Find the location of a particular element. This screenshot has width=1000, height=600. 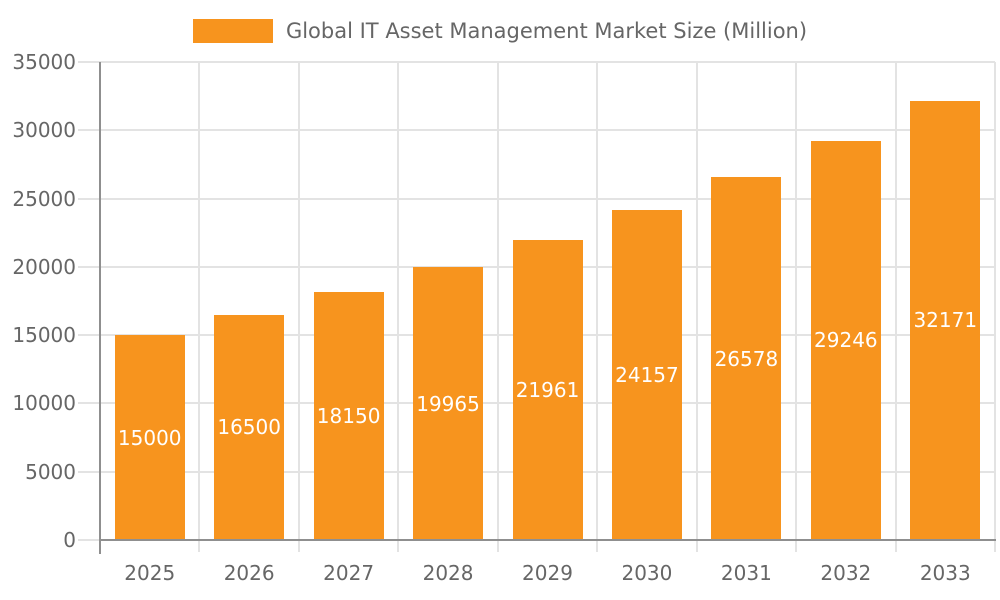

x-axis-line is located at coordinates (547, 540).